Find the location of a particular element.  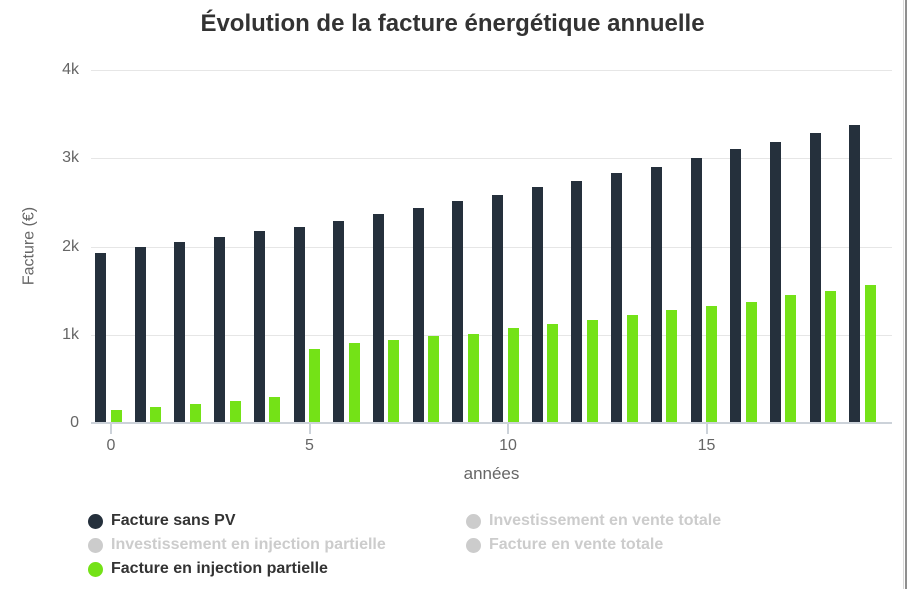

legend-item-investissement-en-vente-totale: Investissement en vente totale is located at coordinates (593, 521).